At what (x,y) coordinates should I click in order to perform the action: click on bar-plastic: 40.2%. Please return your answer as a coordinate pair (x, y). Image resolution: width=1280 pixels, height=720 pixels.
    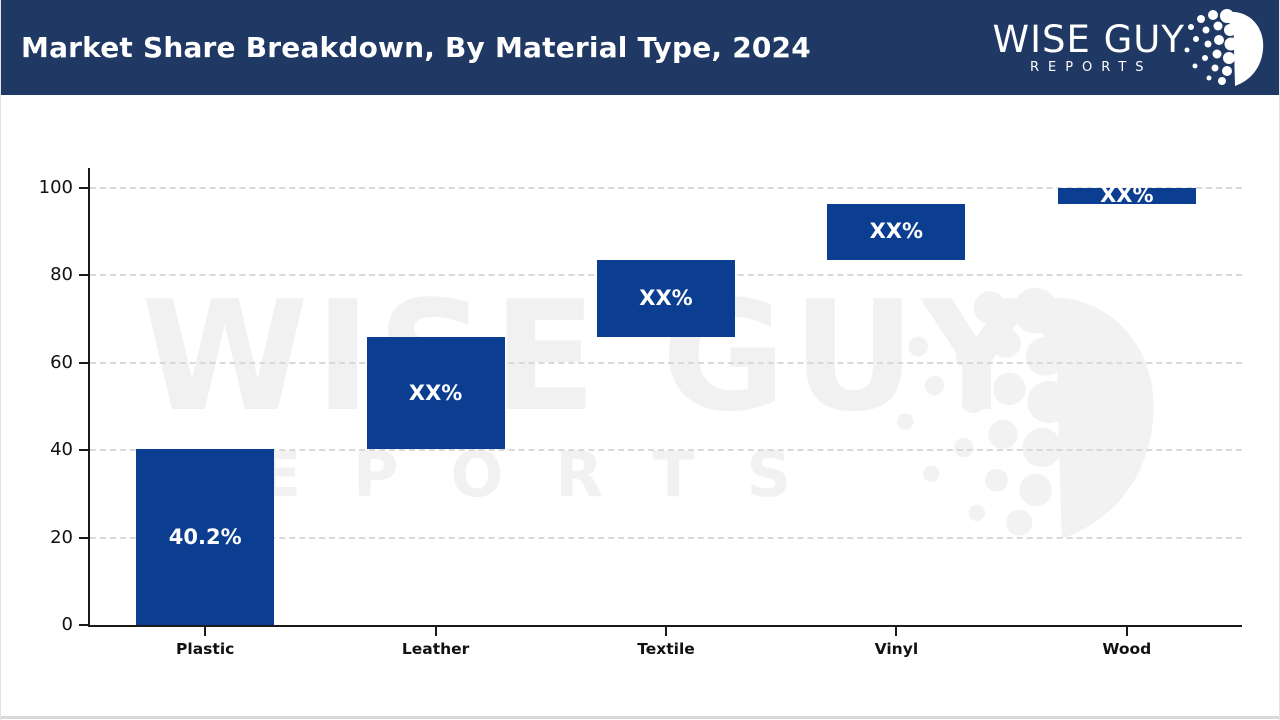
    Looking at the image, I should click on (205, 537).